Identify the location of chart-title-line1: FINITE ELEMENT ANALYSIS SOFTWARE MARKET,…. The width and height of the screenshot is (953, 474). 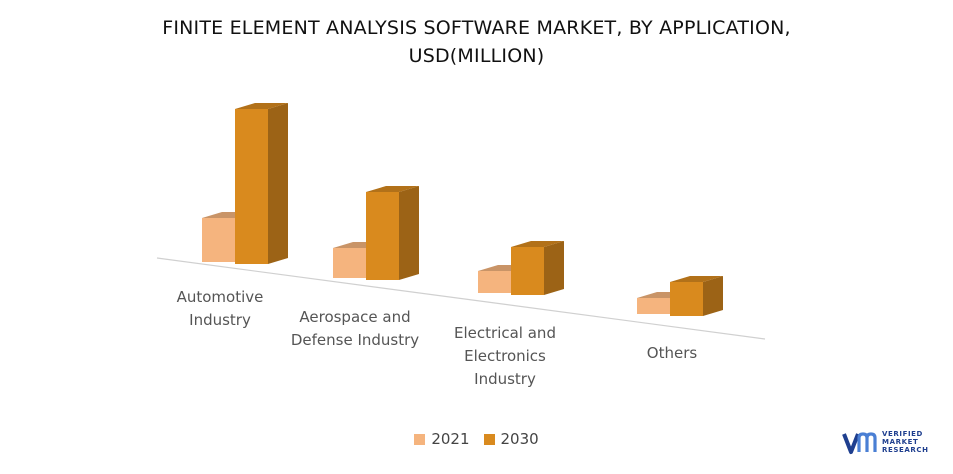
(476, 28).